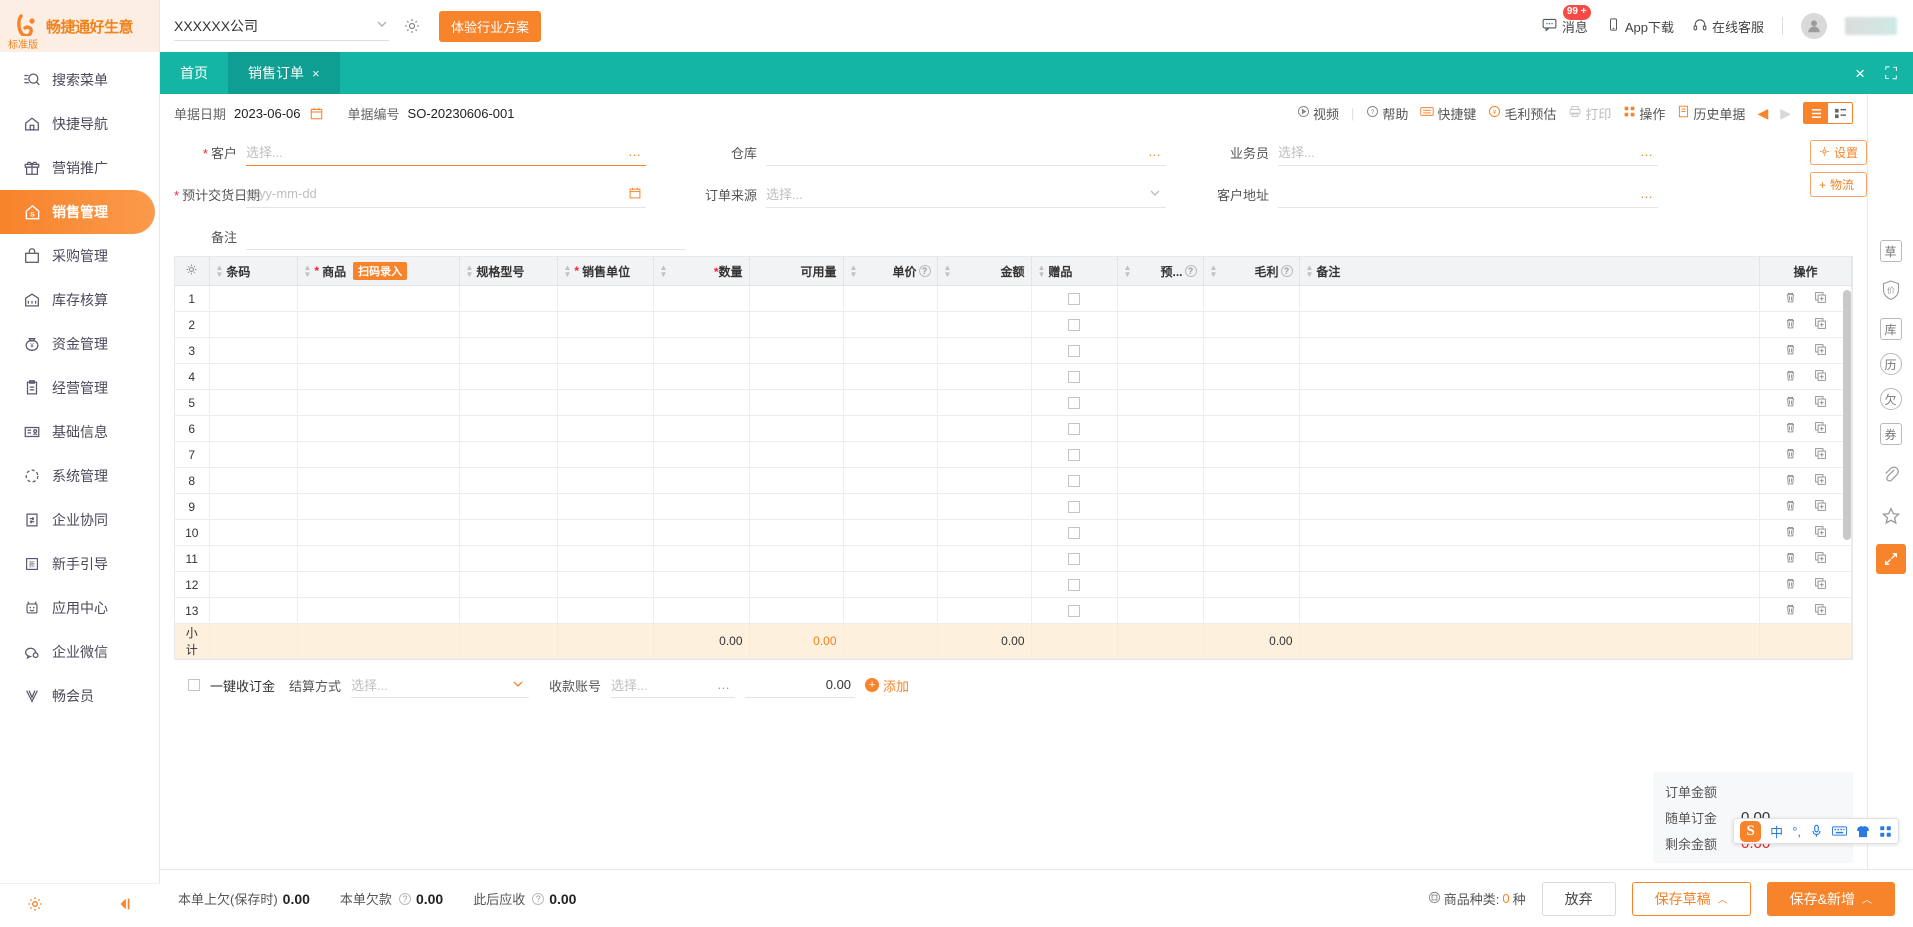 This screenshot has width=1913, height=927. Describe the element at coordinates (1777, 832) in the screenshot. I see `ime-mode-chinese: 中` at that location.